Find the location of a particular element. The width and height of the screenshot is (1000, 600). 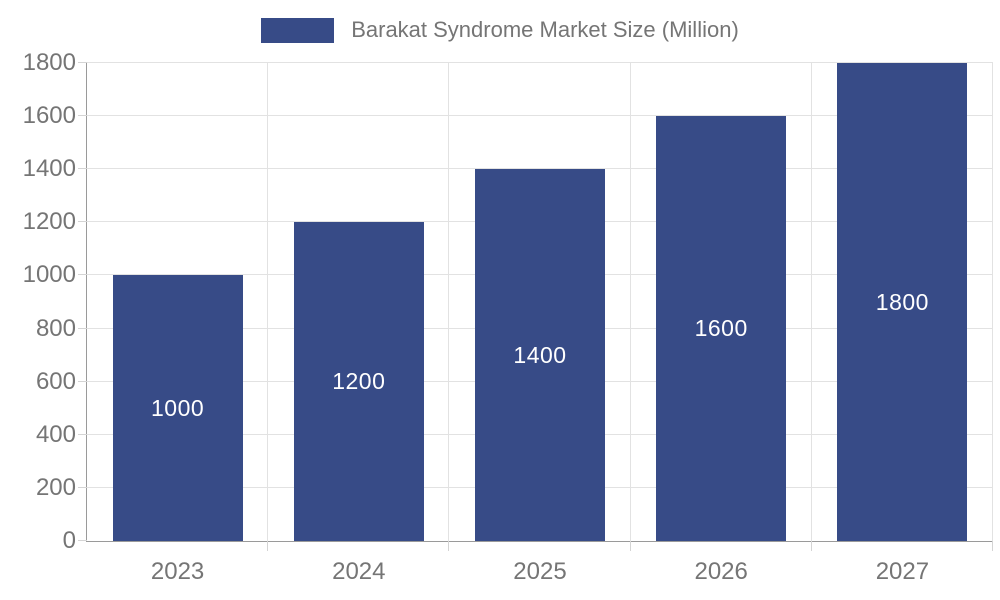

y-axis-tick-label: 400 is located at coordinates (55, 434).